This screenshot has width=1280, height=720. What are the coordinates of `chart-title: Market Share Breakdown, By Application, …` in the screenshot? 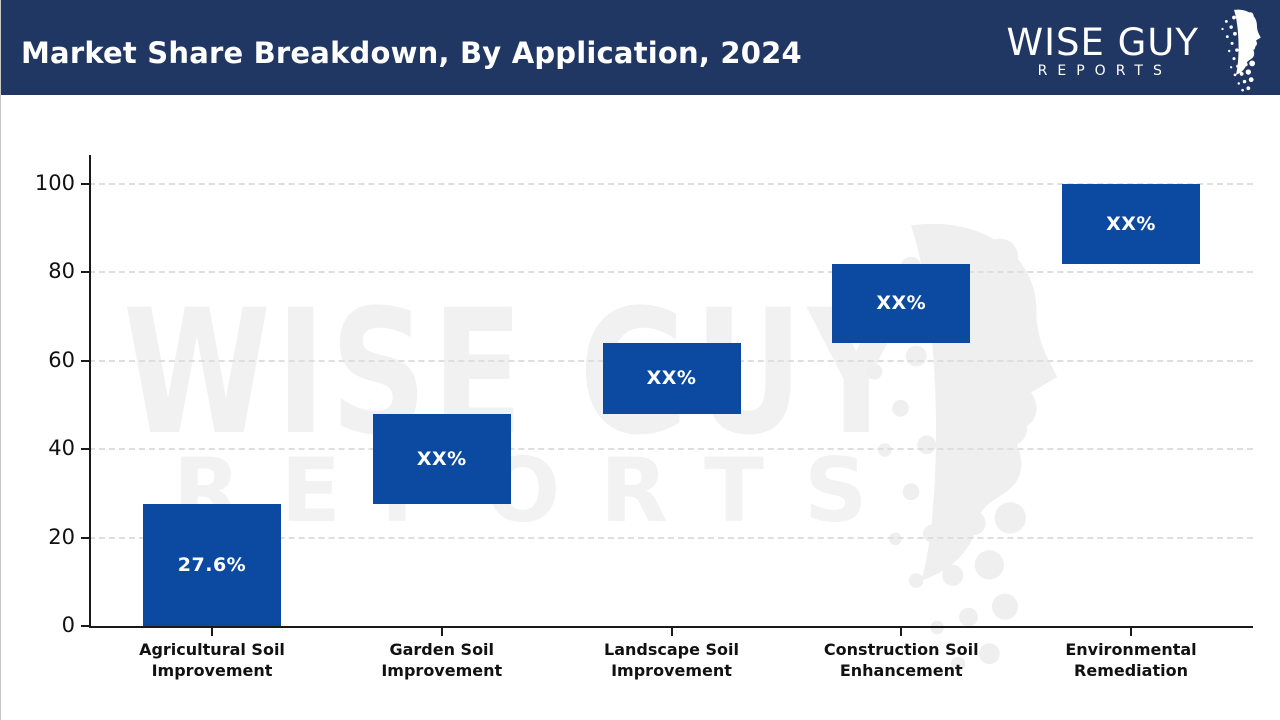 It's located at (411, 52).